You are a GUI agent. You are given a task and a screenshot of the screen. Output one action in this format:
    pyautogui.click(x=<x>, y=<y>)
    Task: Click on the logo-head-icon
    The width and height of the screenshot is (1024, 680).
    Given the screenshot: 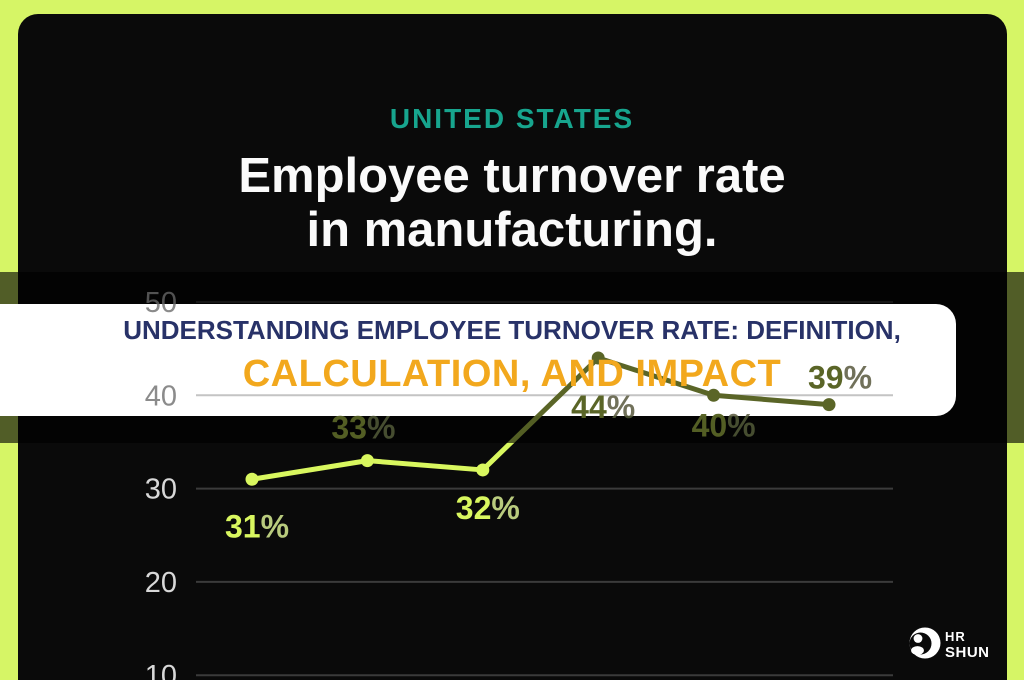 What is the action you would take?
    pyautogui.click(x=918, y=638)
    